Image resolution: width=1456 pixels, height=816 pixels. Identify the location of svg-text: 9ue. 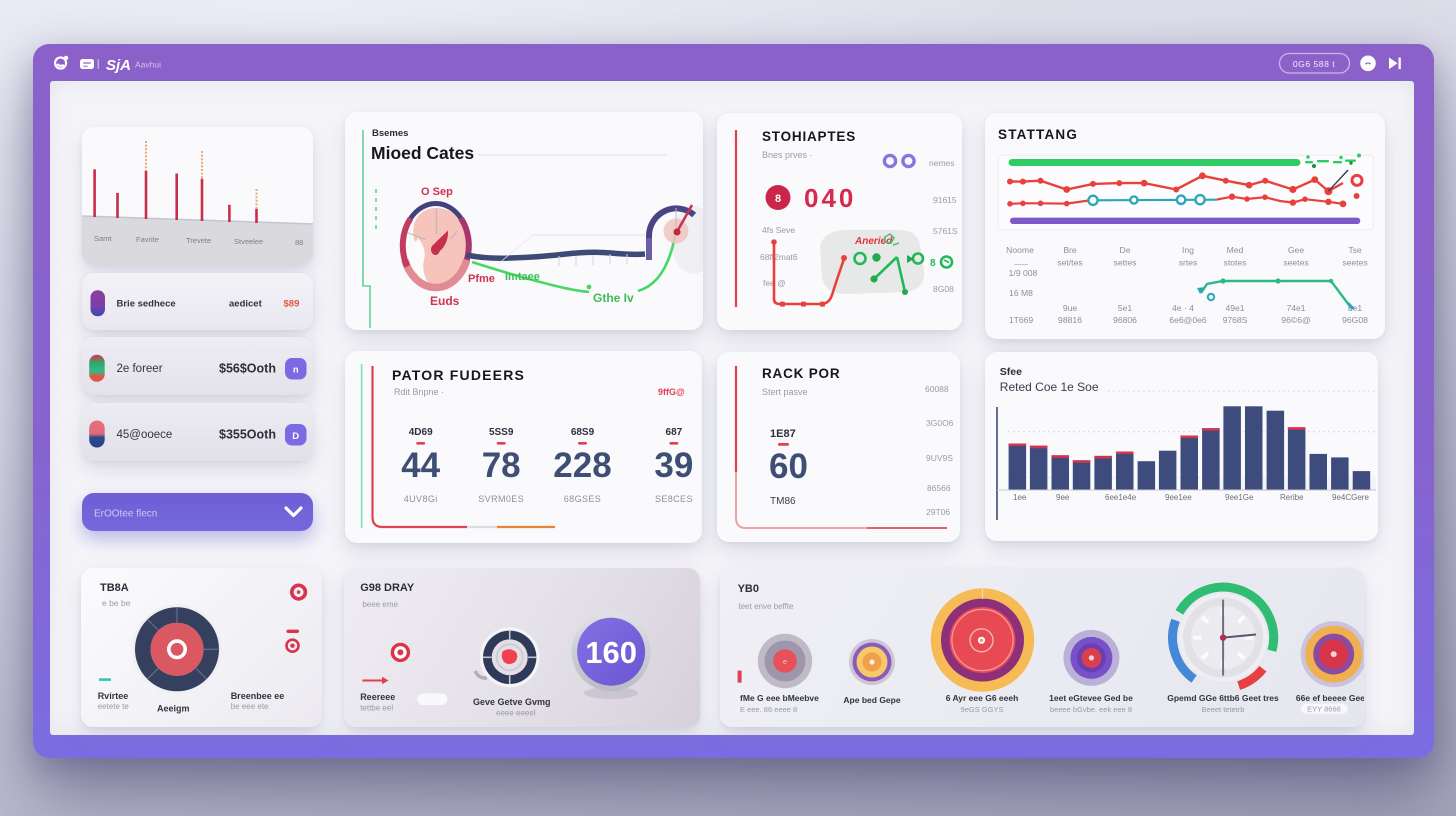
(1070, 308).